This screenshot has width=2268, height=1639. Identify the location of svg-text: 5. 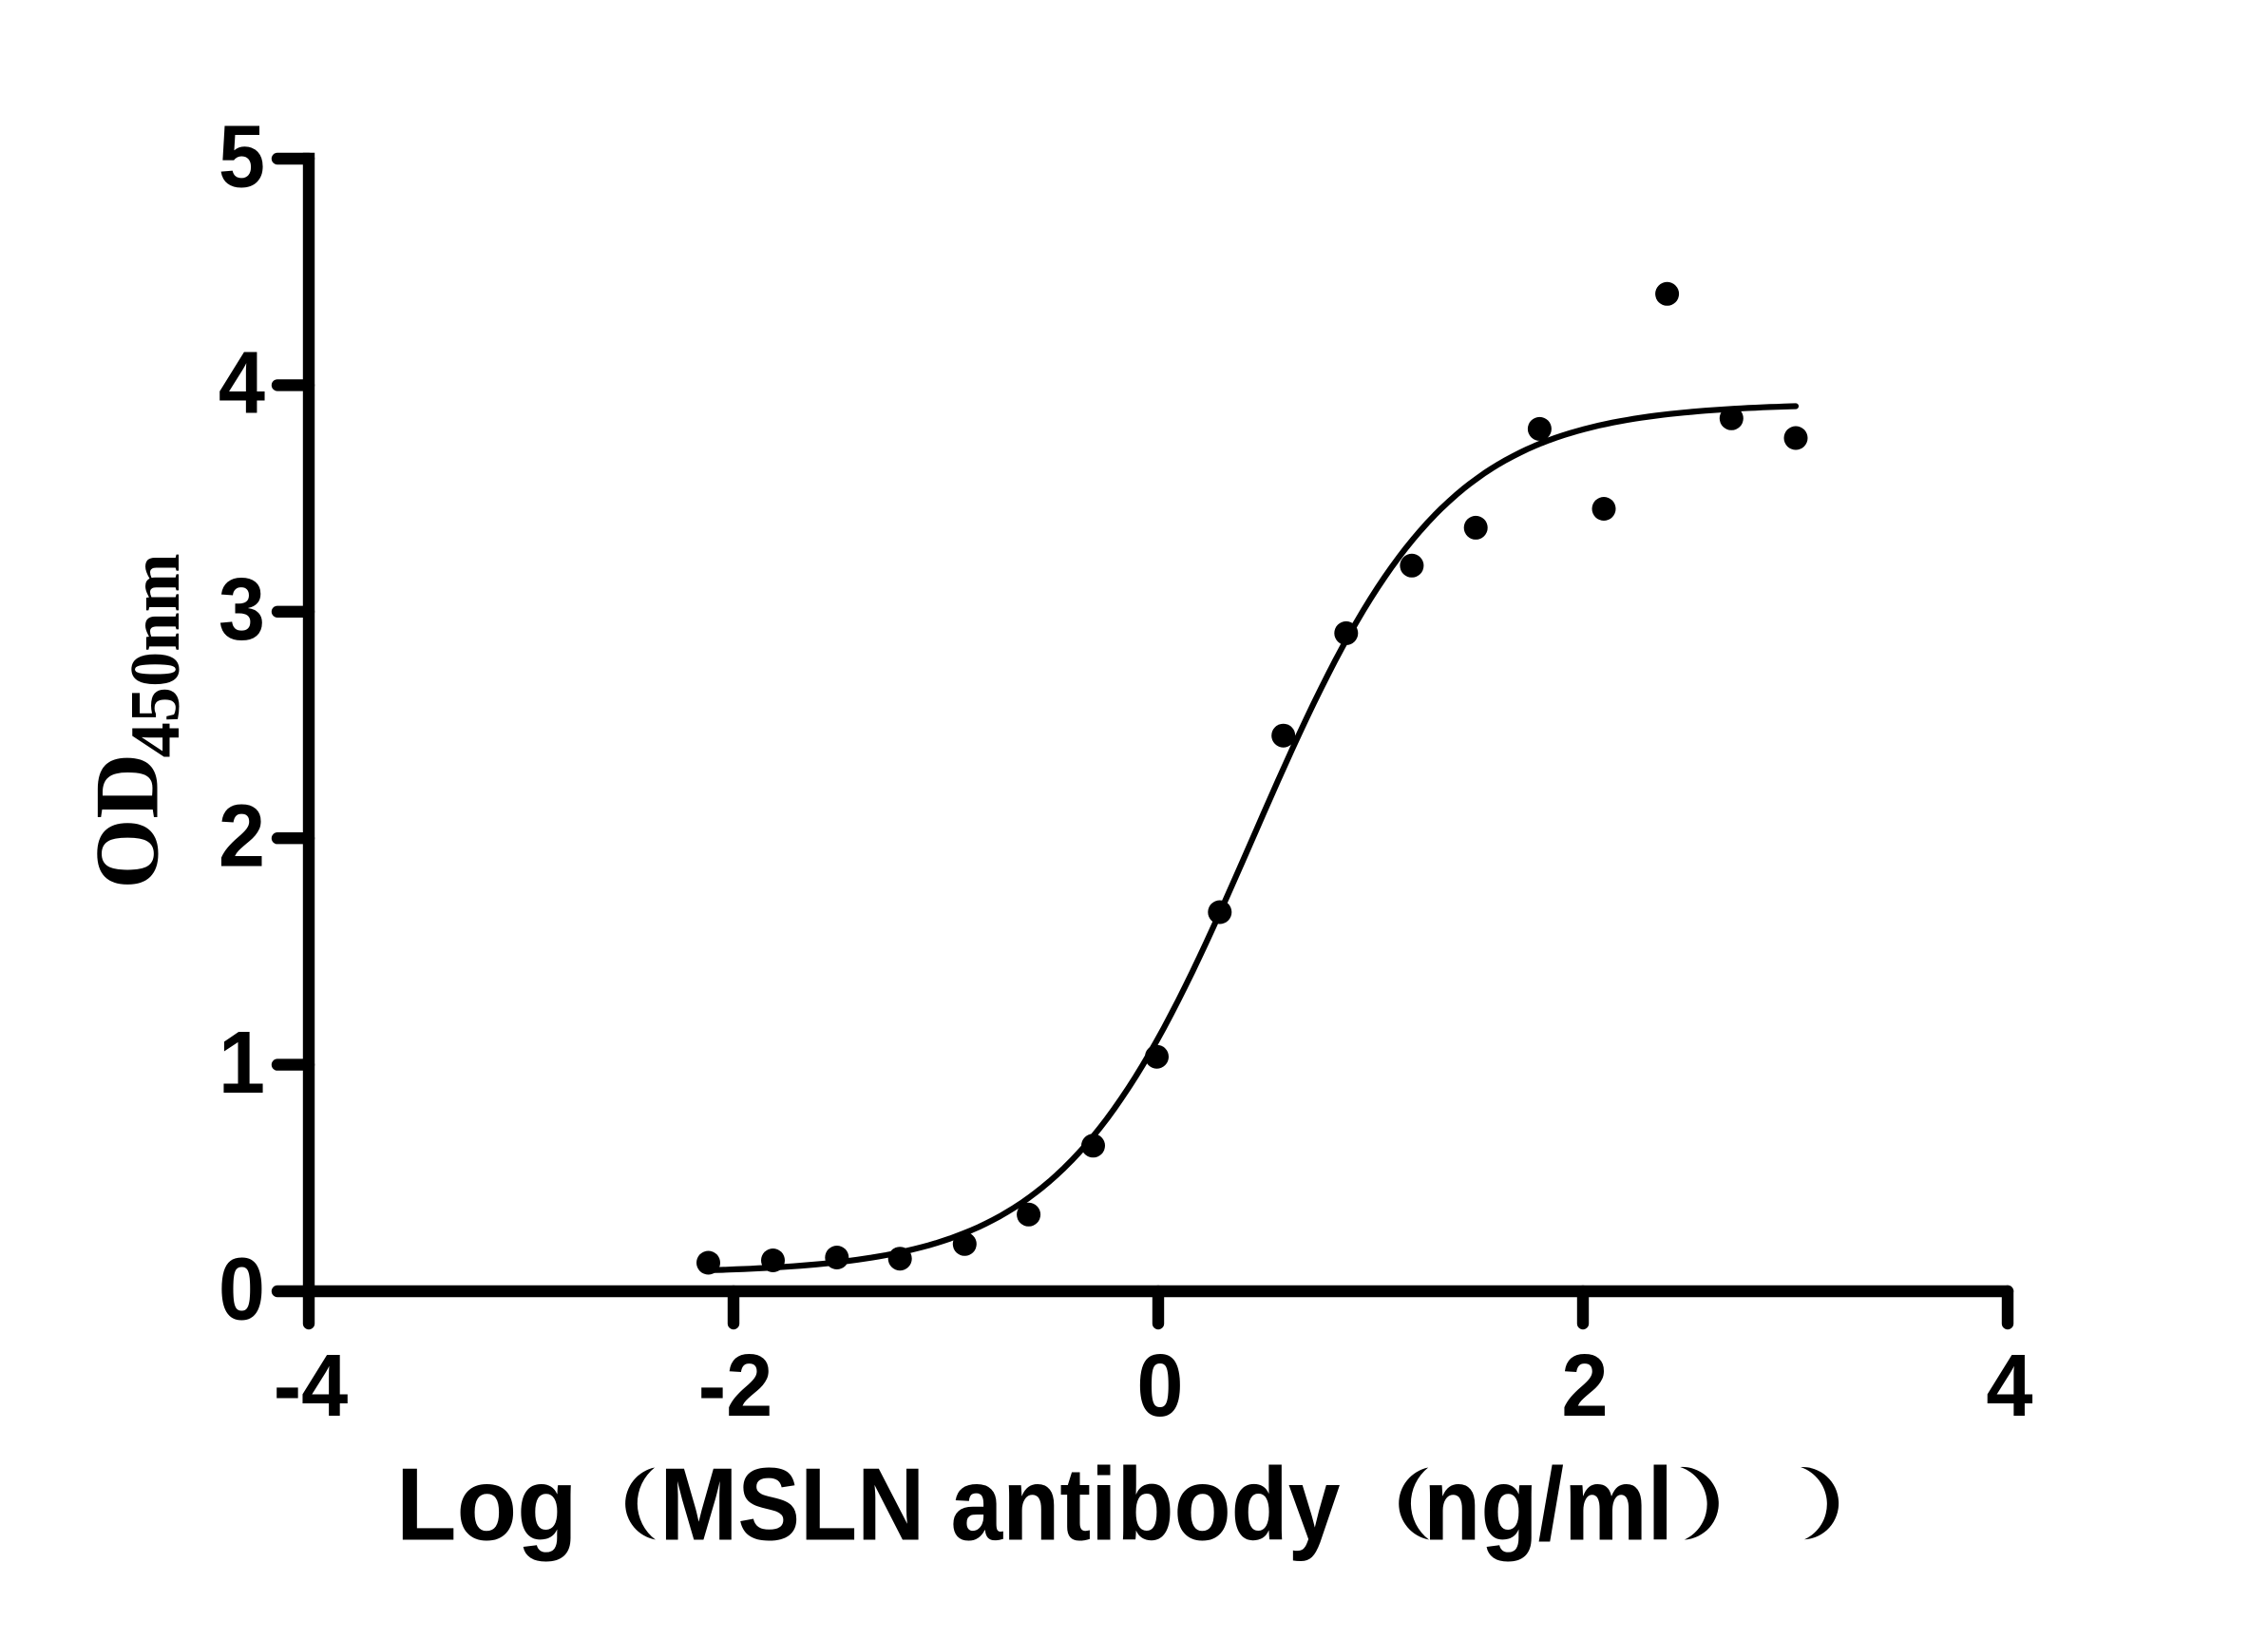
(242, 156).